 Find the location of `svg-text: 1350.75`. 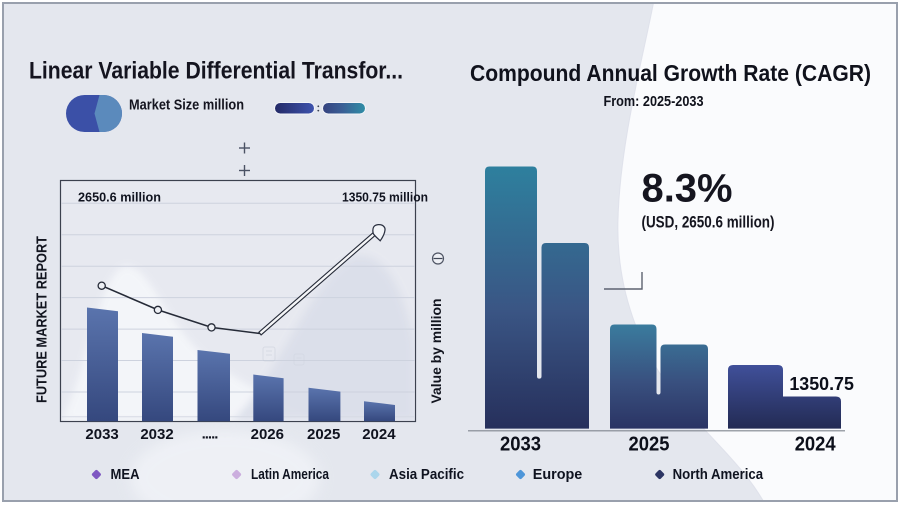

svg-text: 1350.75 is located at coordinates (821, 384).